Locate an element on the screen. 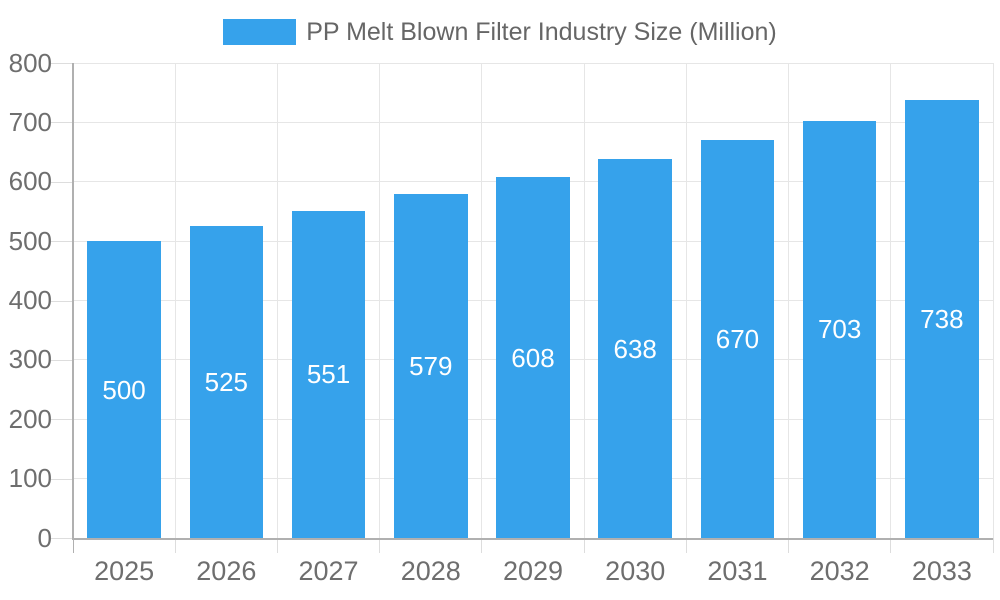  x-axis-label: 2025 is located at coordinates (124, 571).